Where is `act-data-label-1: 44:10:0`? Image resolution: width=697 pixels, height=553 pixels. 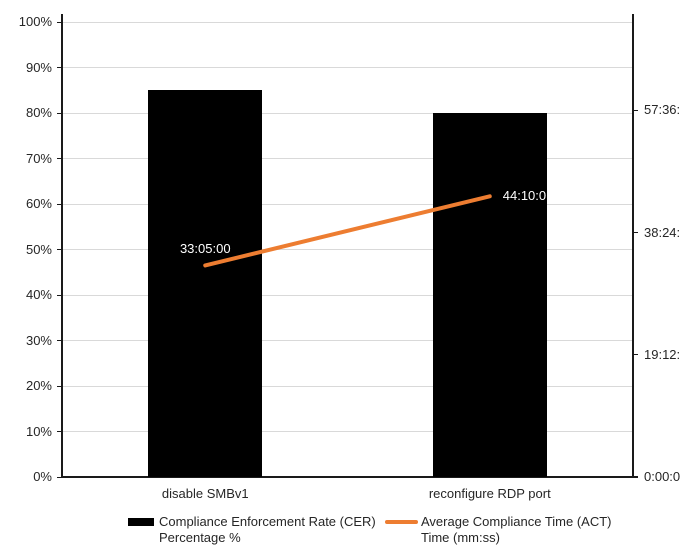 act-data-label-1: 44:10:0 is located at coordinates (524, 196).